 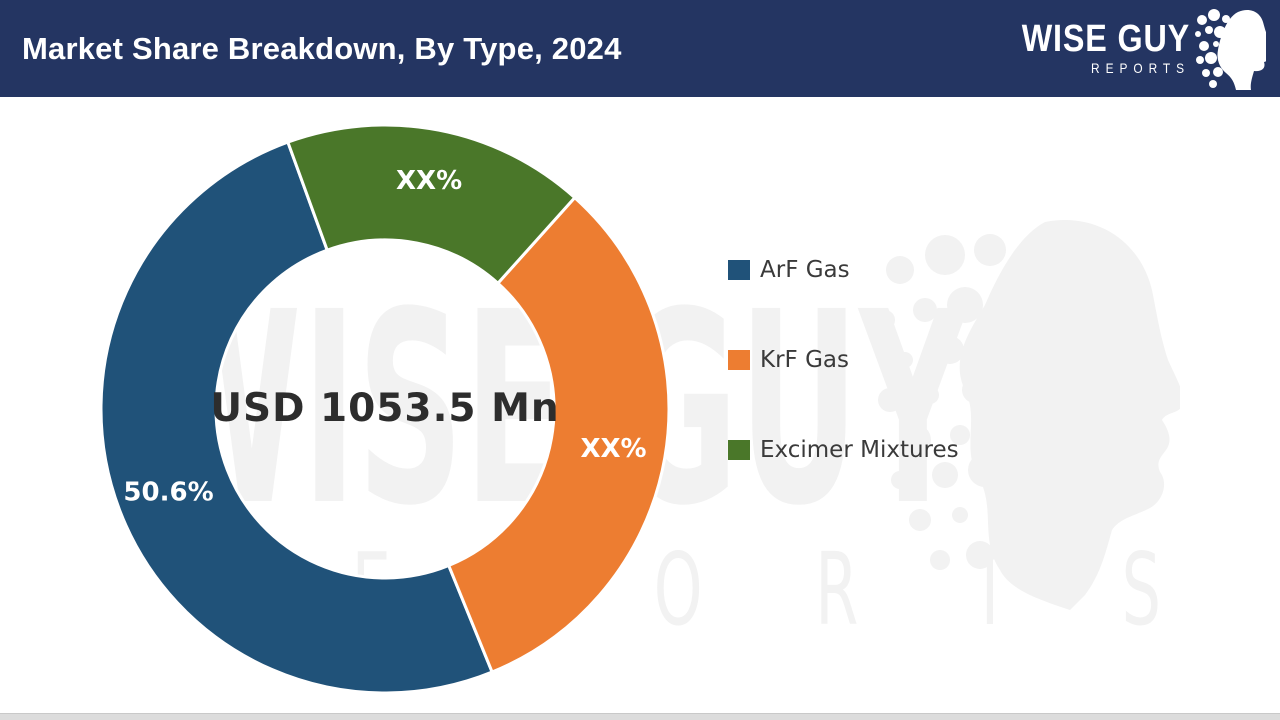 What do you see at coordinates (1140, 68) in the screenshot?
I see `brand-subname: REPORTS` at bounding box center [1140, 68].